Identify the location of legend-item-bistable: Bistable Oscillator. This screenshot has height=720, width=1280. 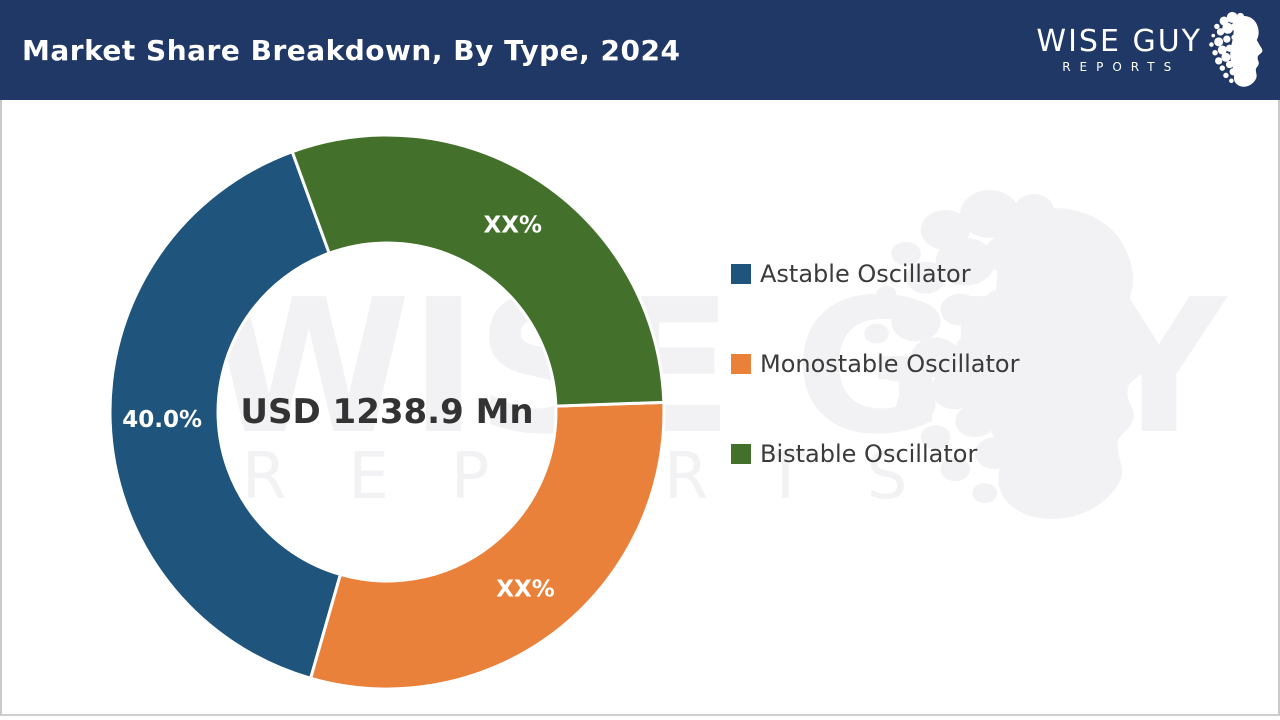
(875, 454).